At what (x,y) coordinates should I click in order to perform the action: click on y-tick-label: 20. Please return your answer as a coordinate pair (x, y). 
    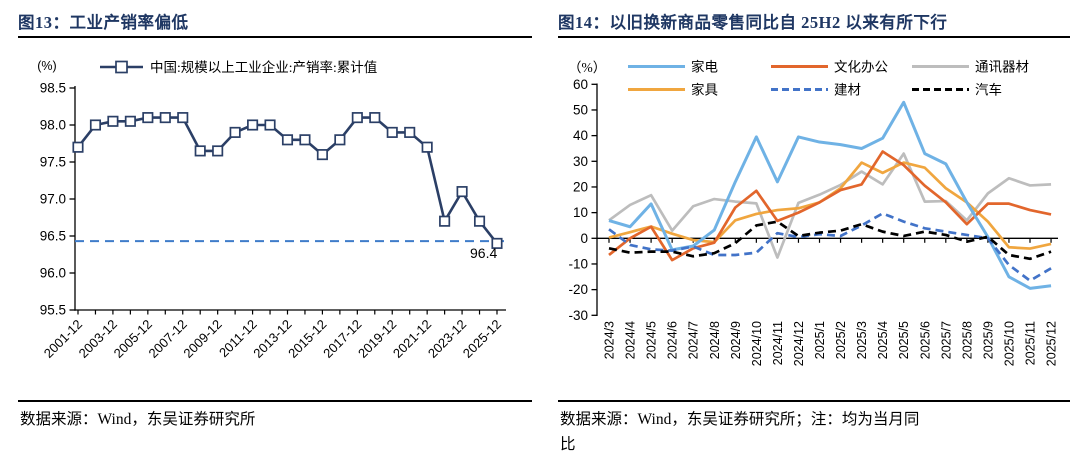
    Looking at the image, I should click on (580, 186).